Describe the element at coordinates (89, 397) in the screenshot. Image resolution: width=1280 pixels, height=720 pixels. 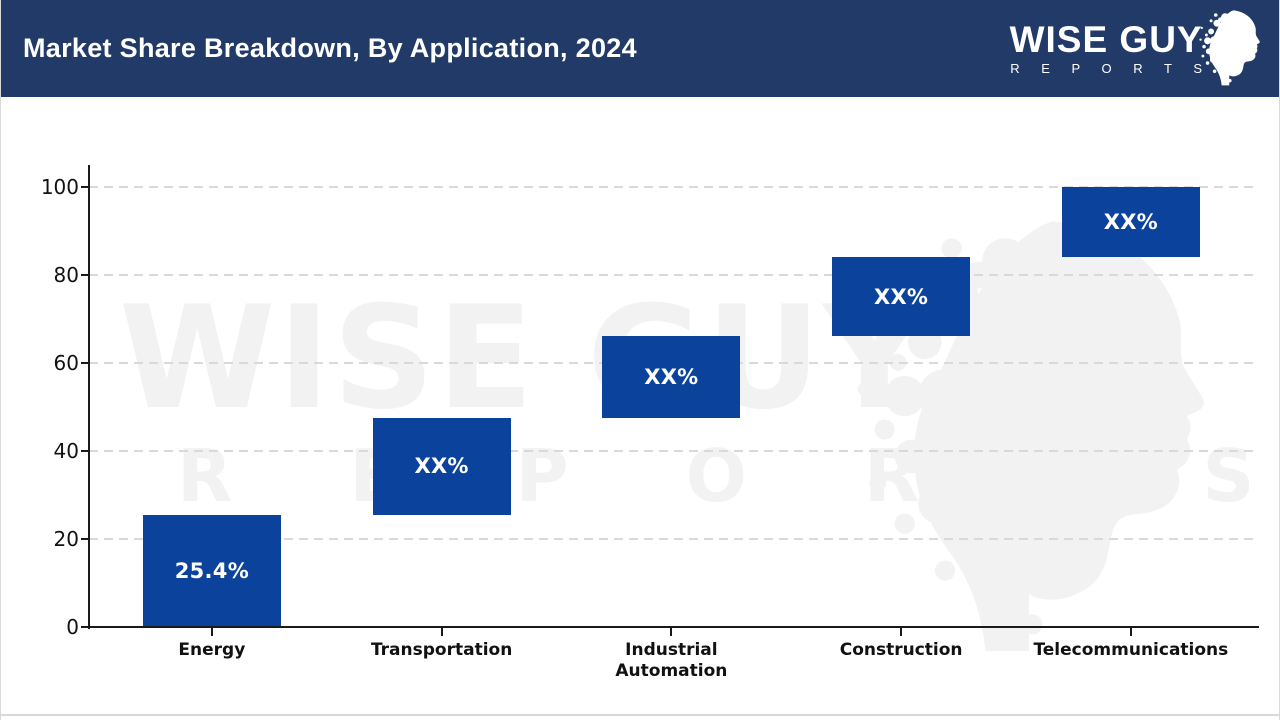
I see `y-axis-line` at that location.